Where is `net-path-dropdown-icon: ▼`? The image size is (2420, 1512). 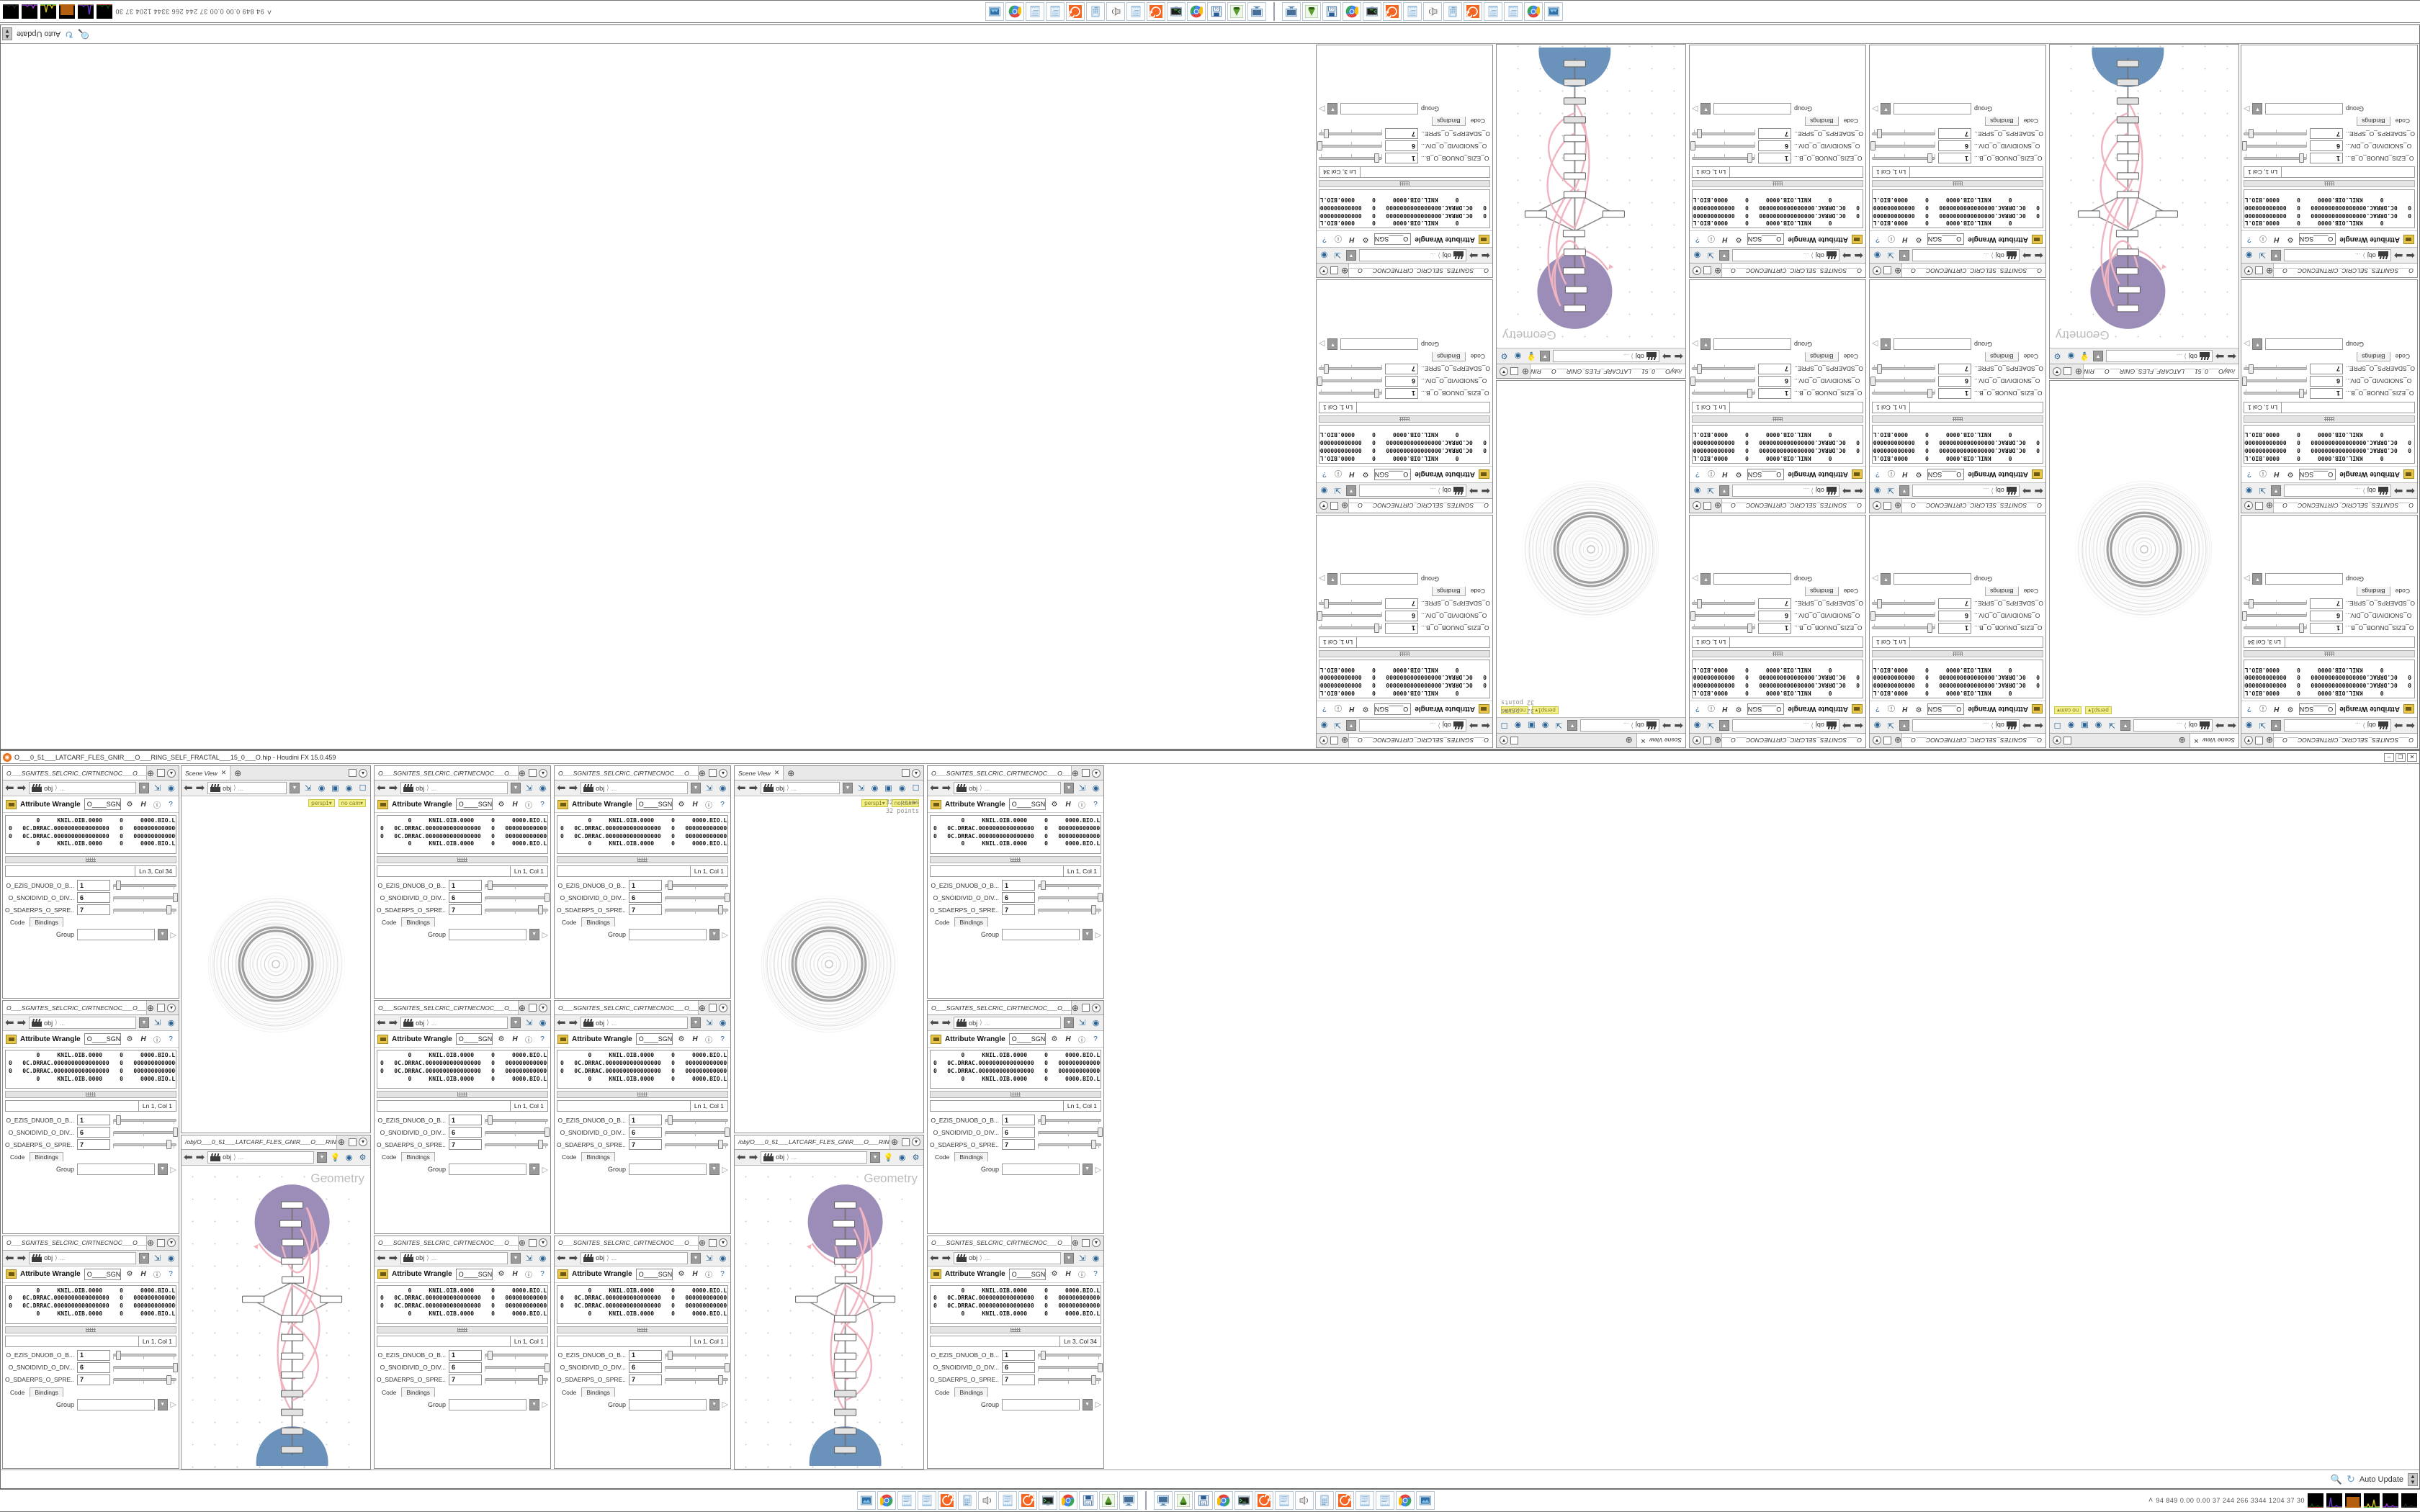
net-path-dropdown-icon: ▼ is located at coordinates (1545, 356).